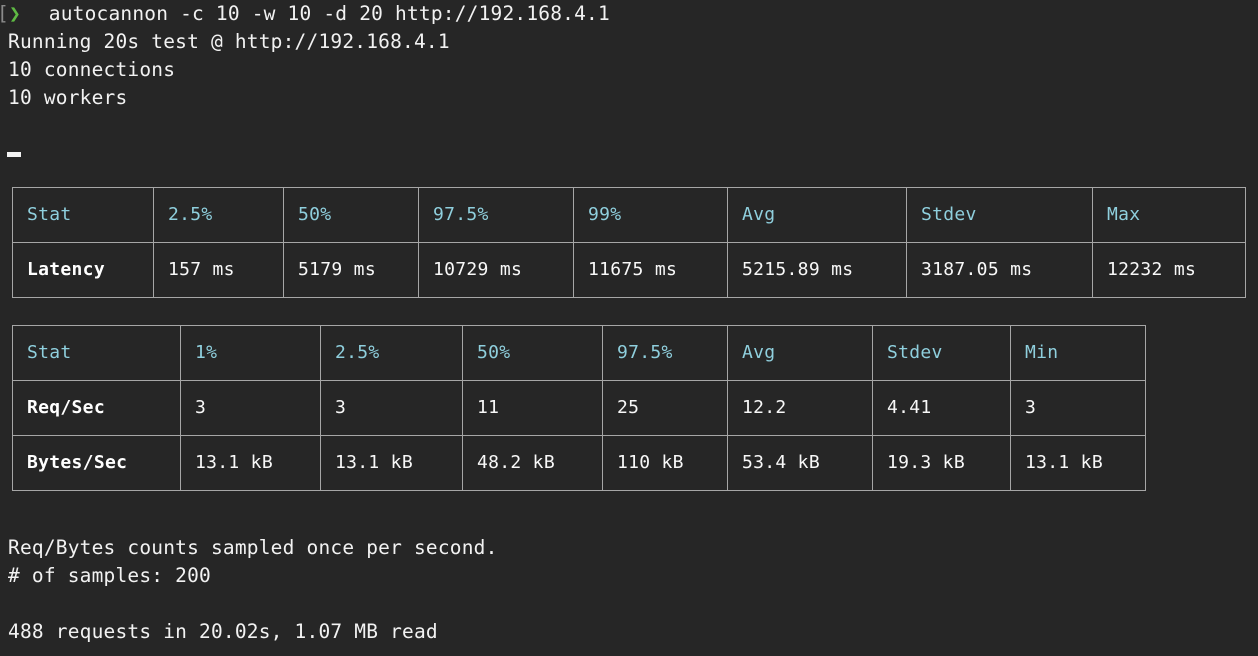 This screenshot has width=1258, height=656. Describe the element at coordinates (941, 463) in the screenshot. I see `bytessec-cell-stdev: 19.3 kB` at that location.